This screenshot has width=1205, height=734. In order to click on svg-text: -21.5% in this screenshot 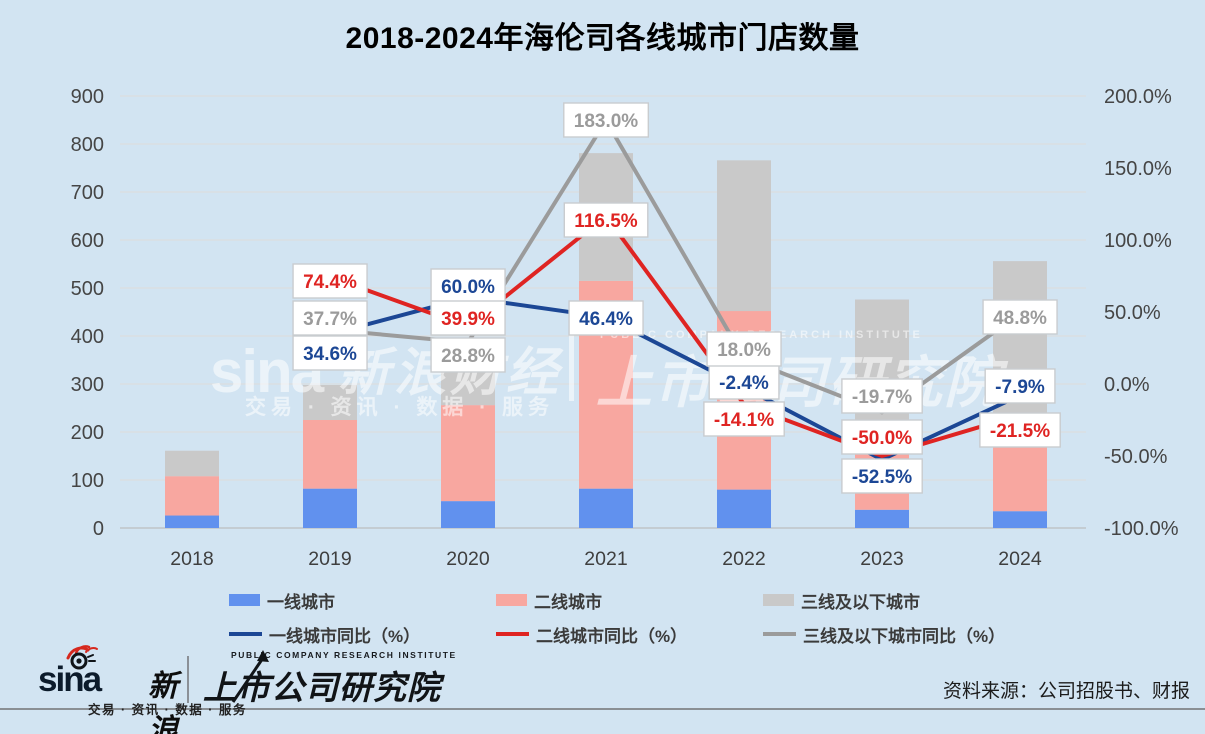, I will do `click(1020, 431)`.